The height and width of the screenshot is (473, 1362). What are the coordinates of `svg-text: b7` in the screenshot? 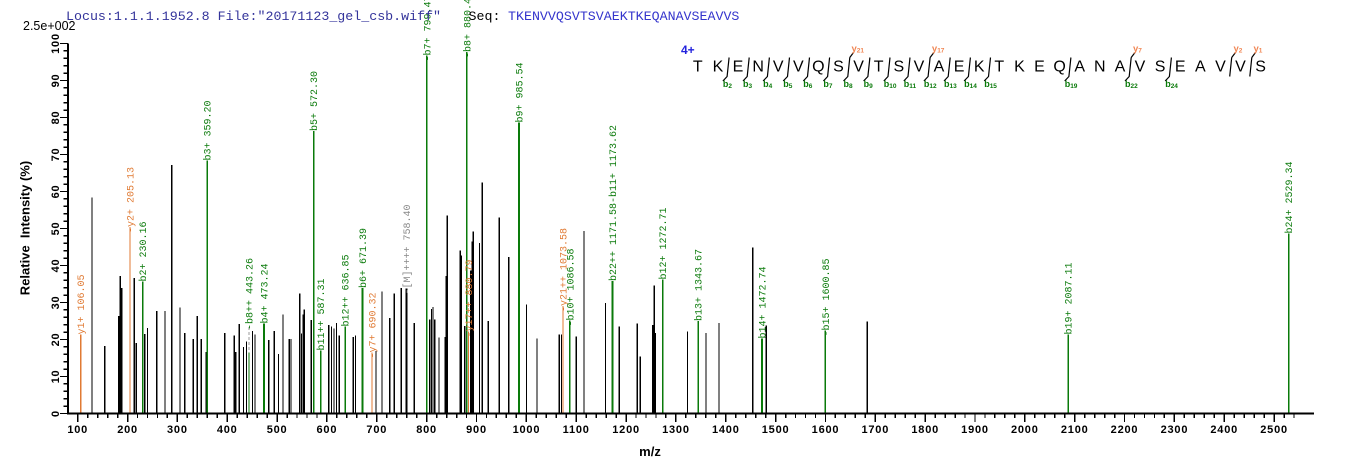 It's located at (828, 84).